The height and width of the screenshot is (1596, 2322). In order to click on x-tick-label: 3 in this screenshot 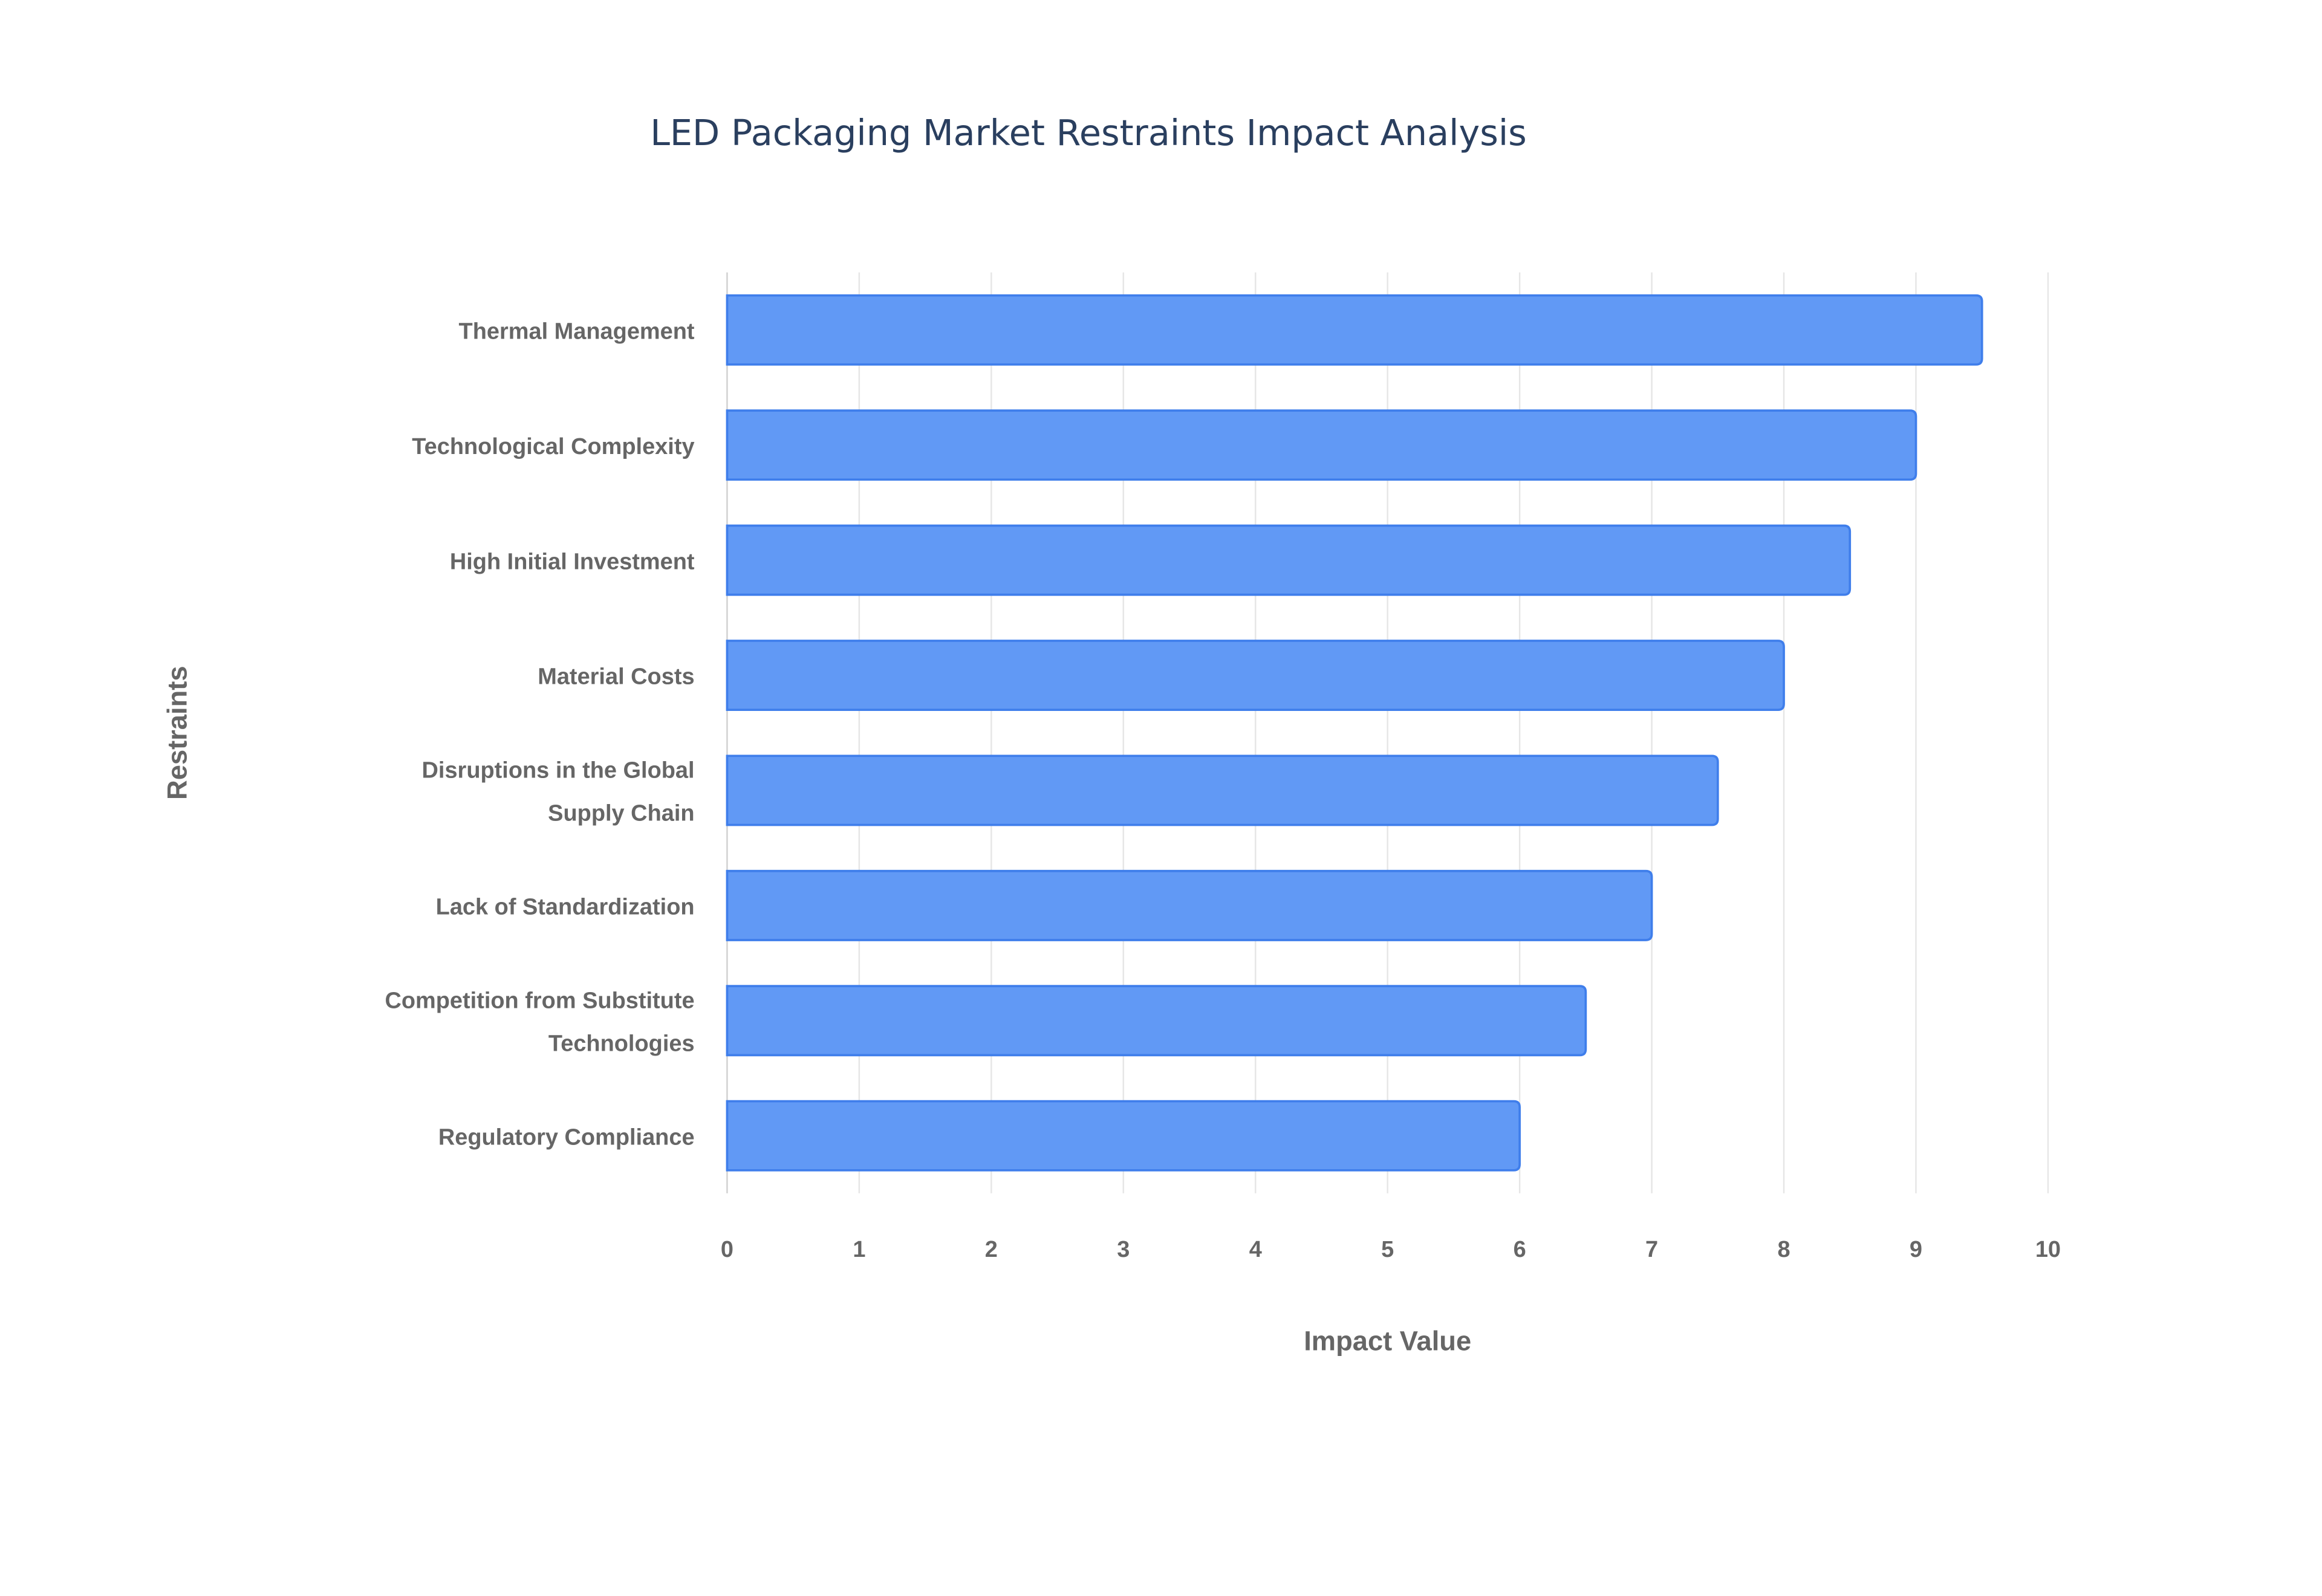, I will do `click(1123, 1249)`.